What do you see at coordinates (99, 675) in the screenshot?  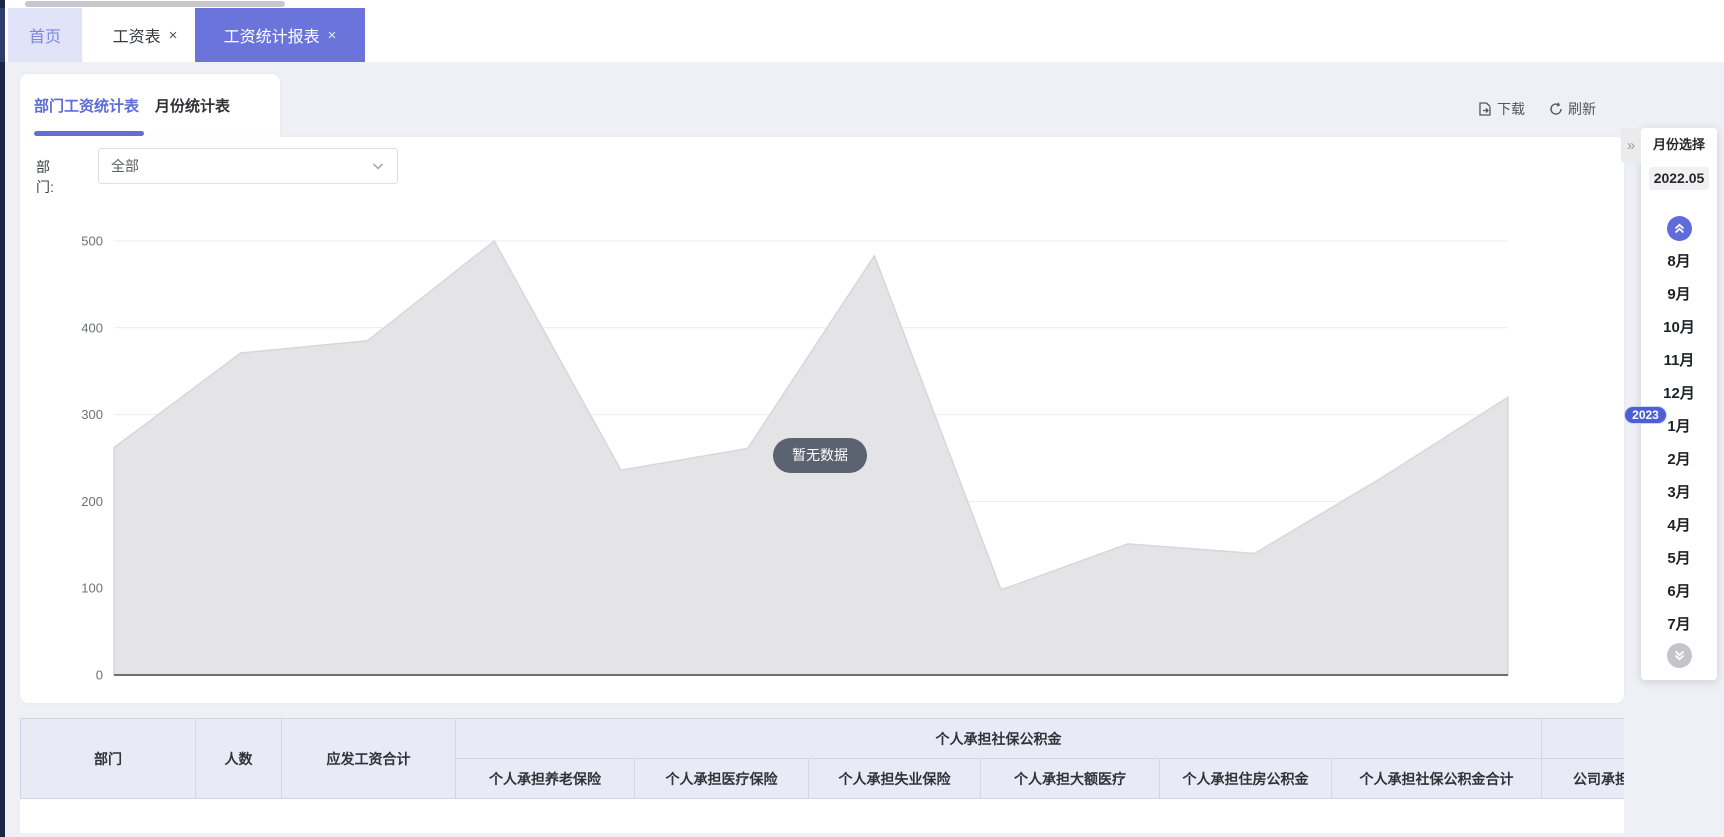 I see `svg-text: 0` at bounding box center [99, 675].